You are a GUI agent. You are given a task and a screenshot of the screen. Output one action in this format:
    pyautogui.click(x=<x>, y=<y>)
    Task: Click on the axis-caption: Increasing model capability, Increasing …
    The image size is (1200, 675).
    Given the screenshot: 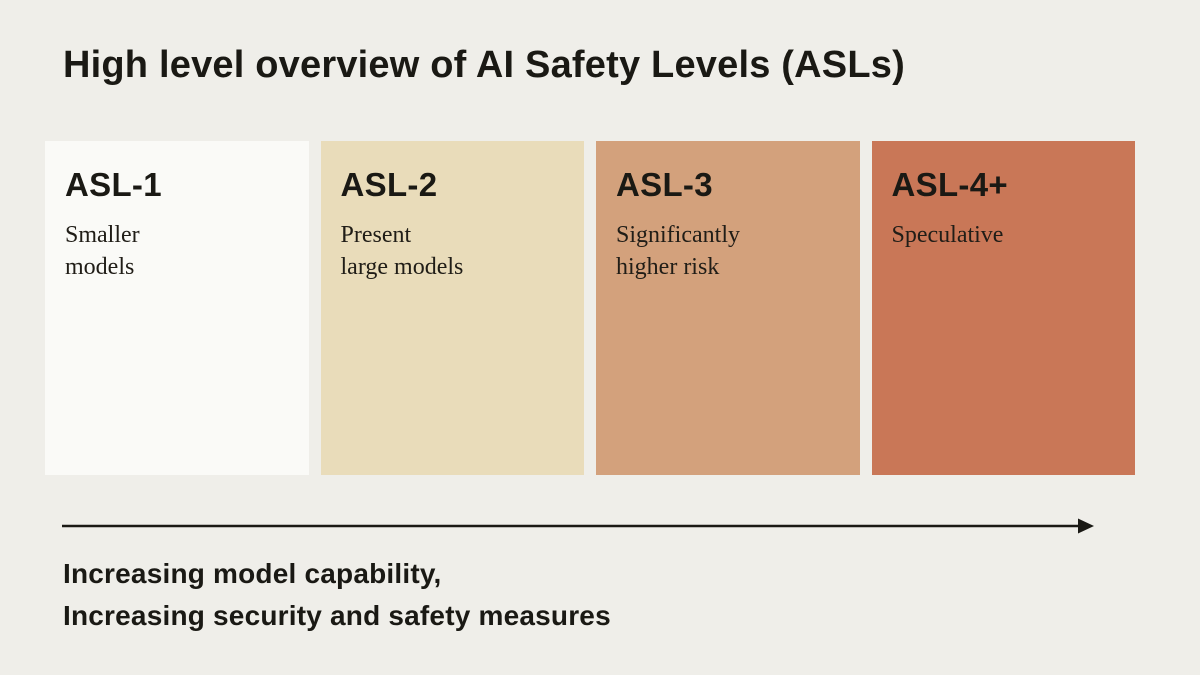 What is the action you would take?
    pyautogui.click(x=337, y=595)
    